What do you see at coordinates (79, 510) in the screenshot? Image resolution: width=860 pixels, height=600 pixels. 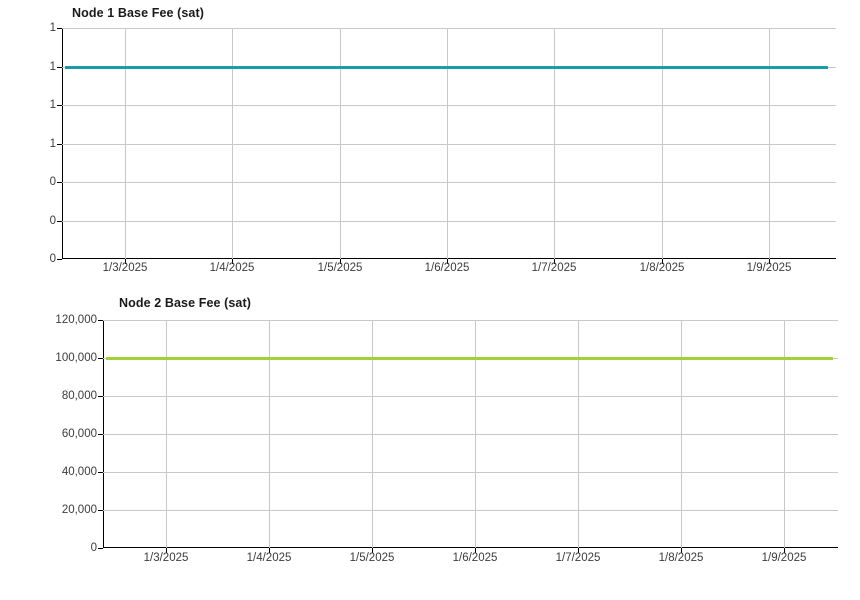 I see `y-axis-label: 20,000` at bounding box center [79, 510].